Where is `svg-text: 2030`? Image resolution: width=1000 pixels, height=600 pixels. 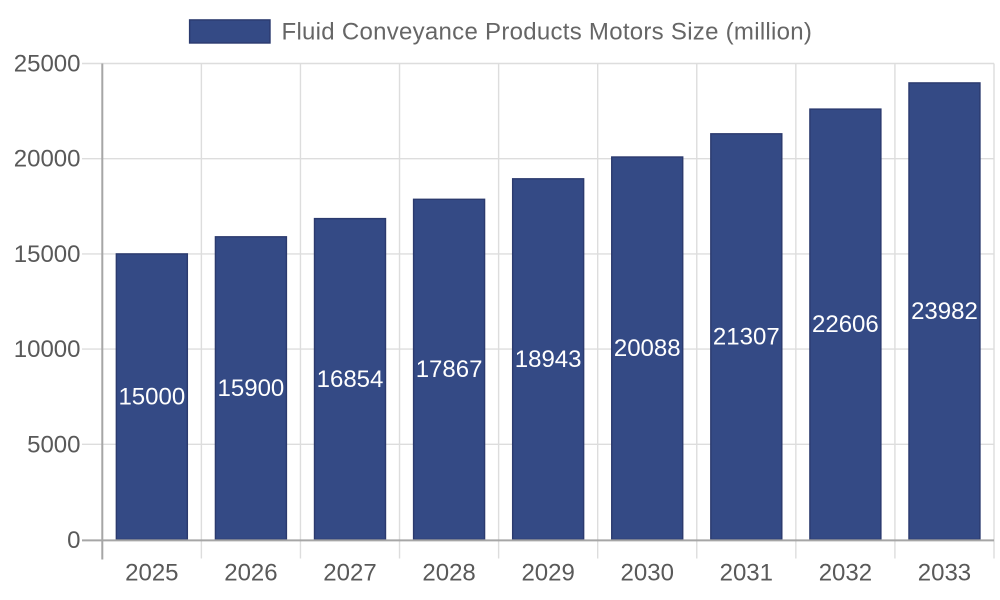 svg-text: 2030 is located at coordinates (647, 573).